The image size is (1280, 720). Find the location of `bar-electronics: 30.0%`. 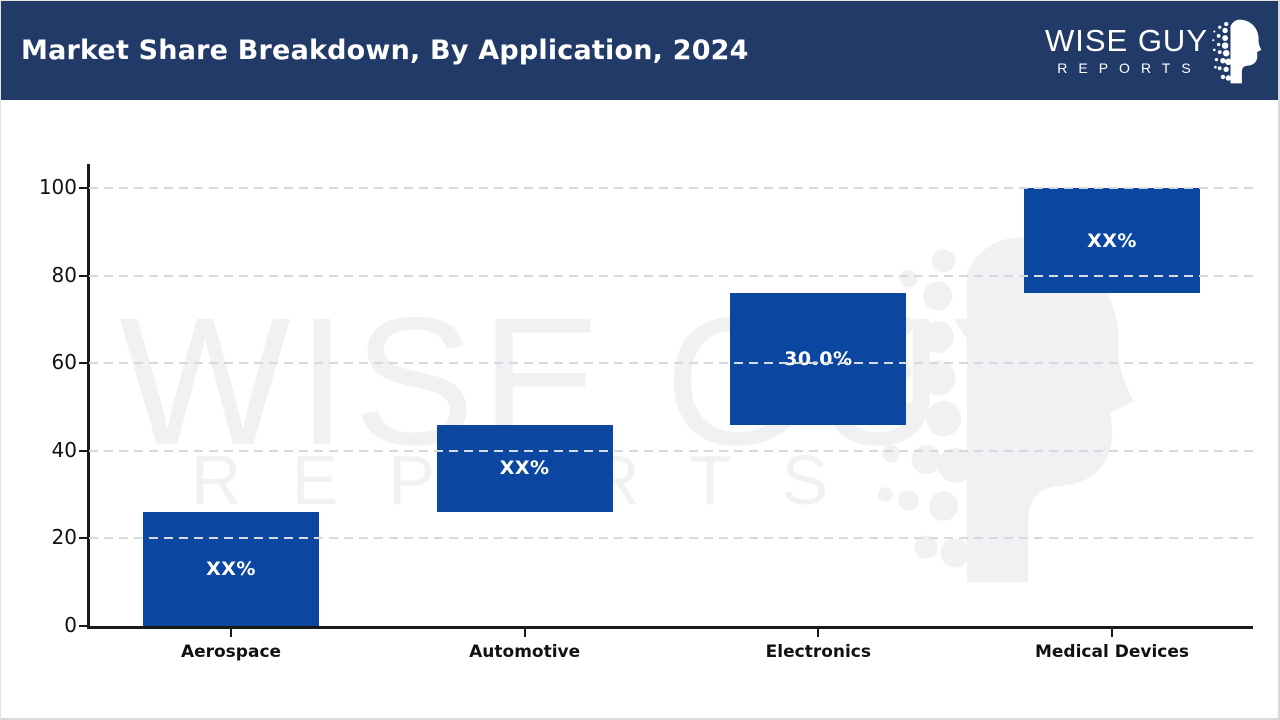

bar-electronics: 30.0% is located at coordinates (818, 359).